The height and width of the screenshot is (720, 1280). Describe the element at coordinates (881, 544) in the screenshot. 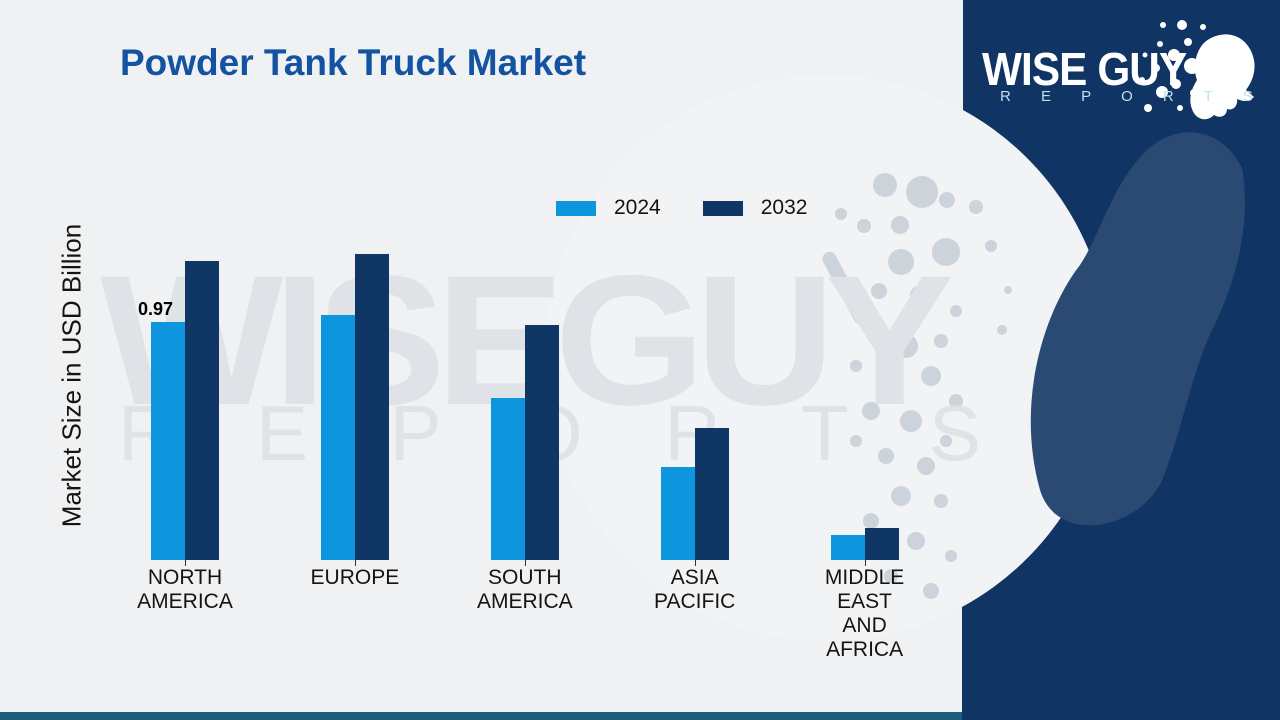

I see `bar-2032-middle-east-and-africa` at that location.